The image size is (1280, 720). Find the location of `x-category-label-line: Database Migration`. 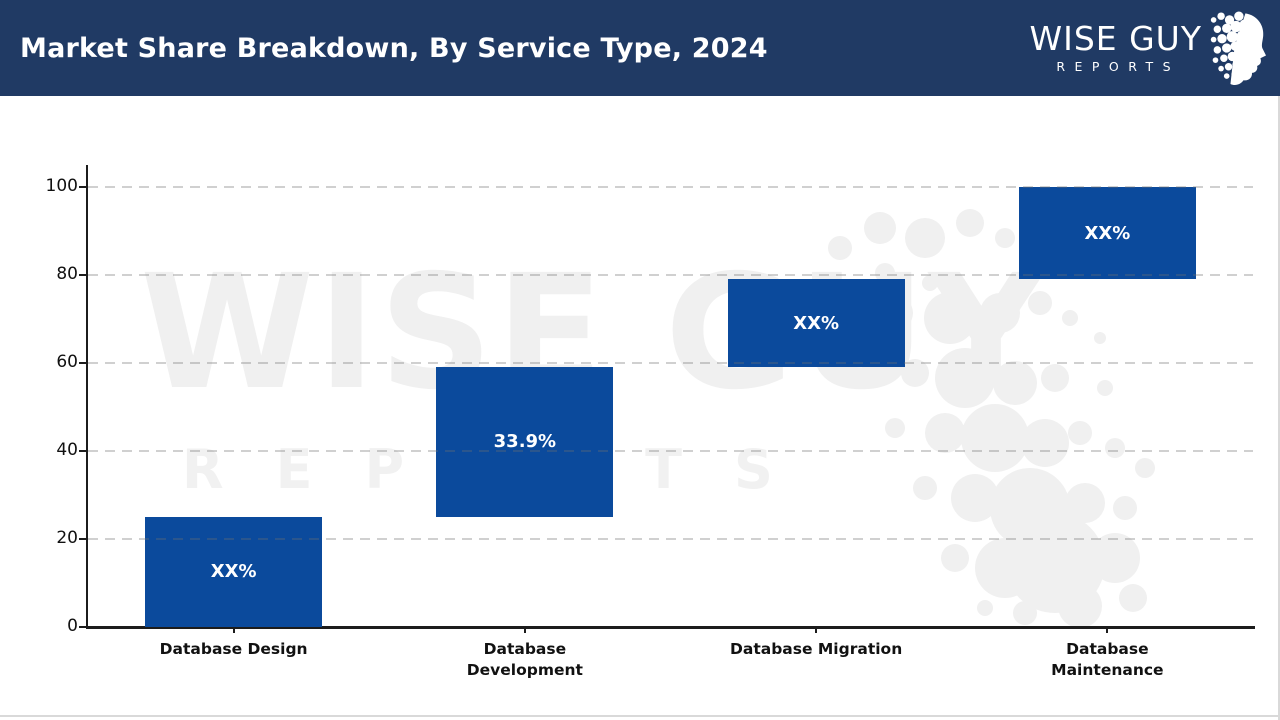

x-category-label-line: Database Migration is located at coordinates (816, 649).